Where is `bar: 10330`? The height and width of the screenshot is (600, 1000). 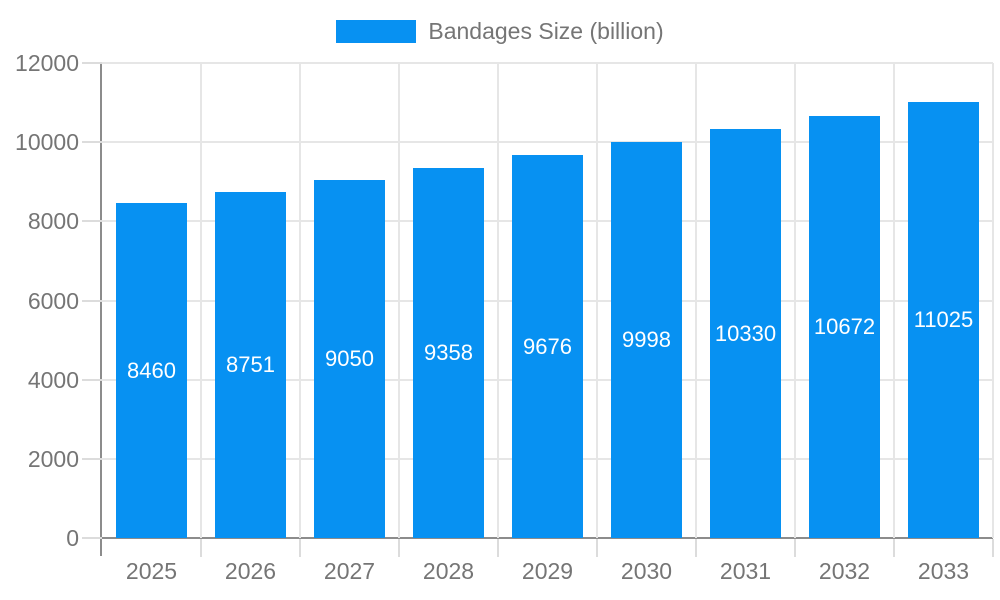
bar: 10330 is located at coordinates (745, 333).